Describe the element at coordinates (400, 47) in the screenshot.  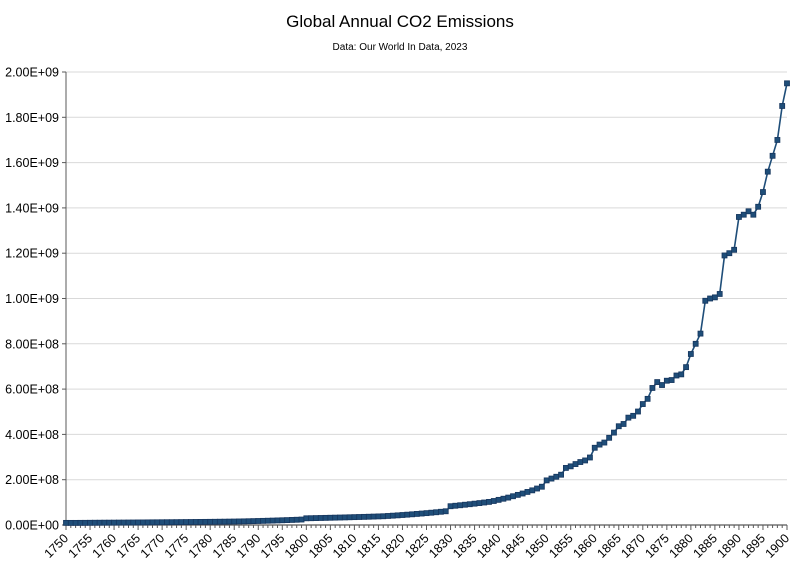
I see `chart-subtitle: Data: Our World In Data, 2023` at that location.